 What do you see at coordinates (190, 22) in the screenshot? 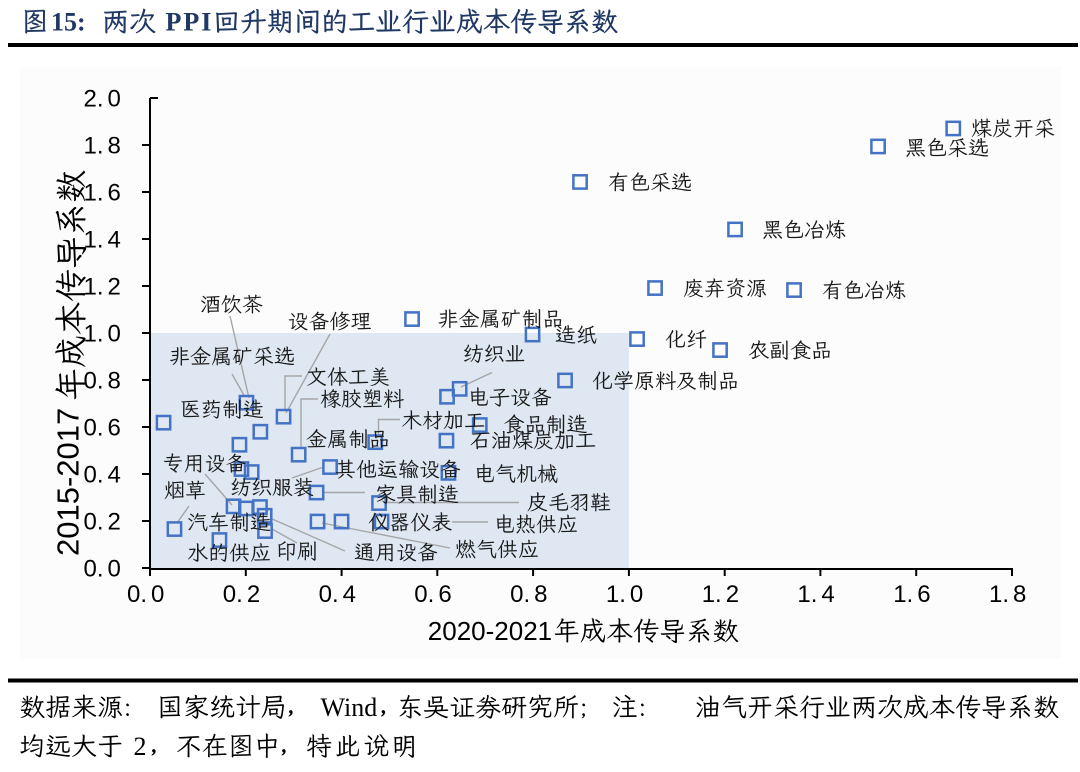
I see `svg-text: PPI` at bounding box center [190, 22].